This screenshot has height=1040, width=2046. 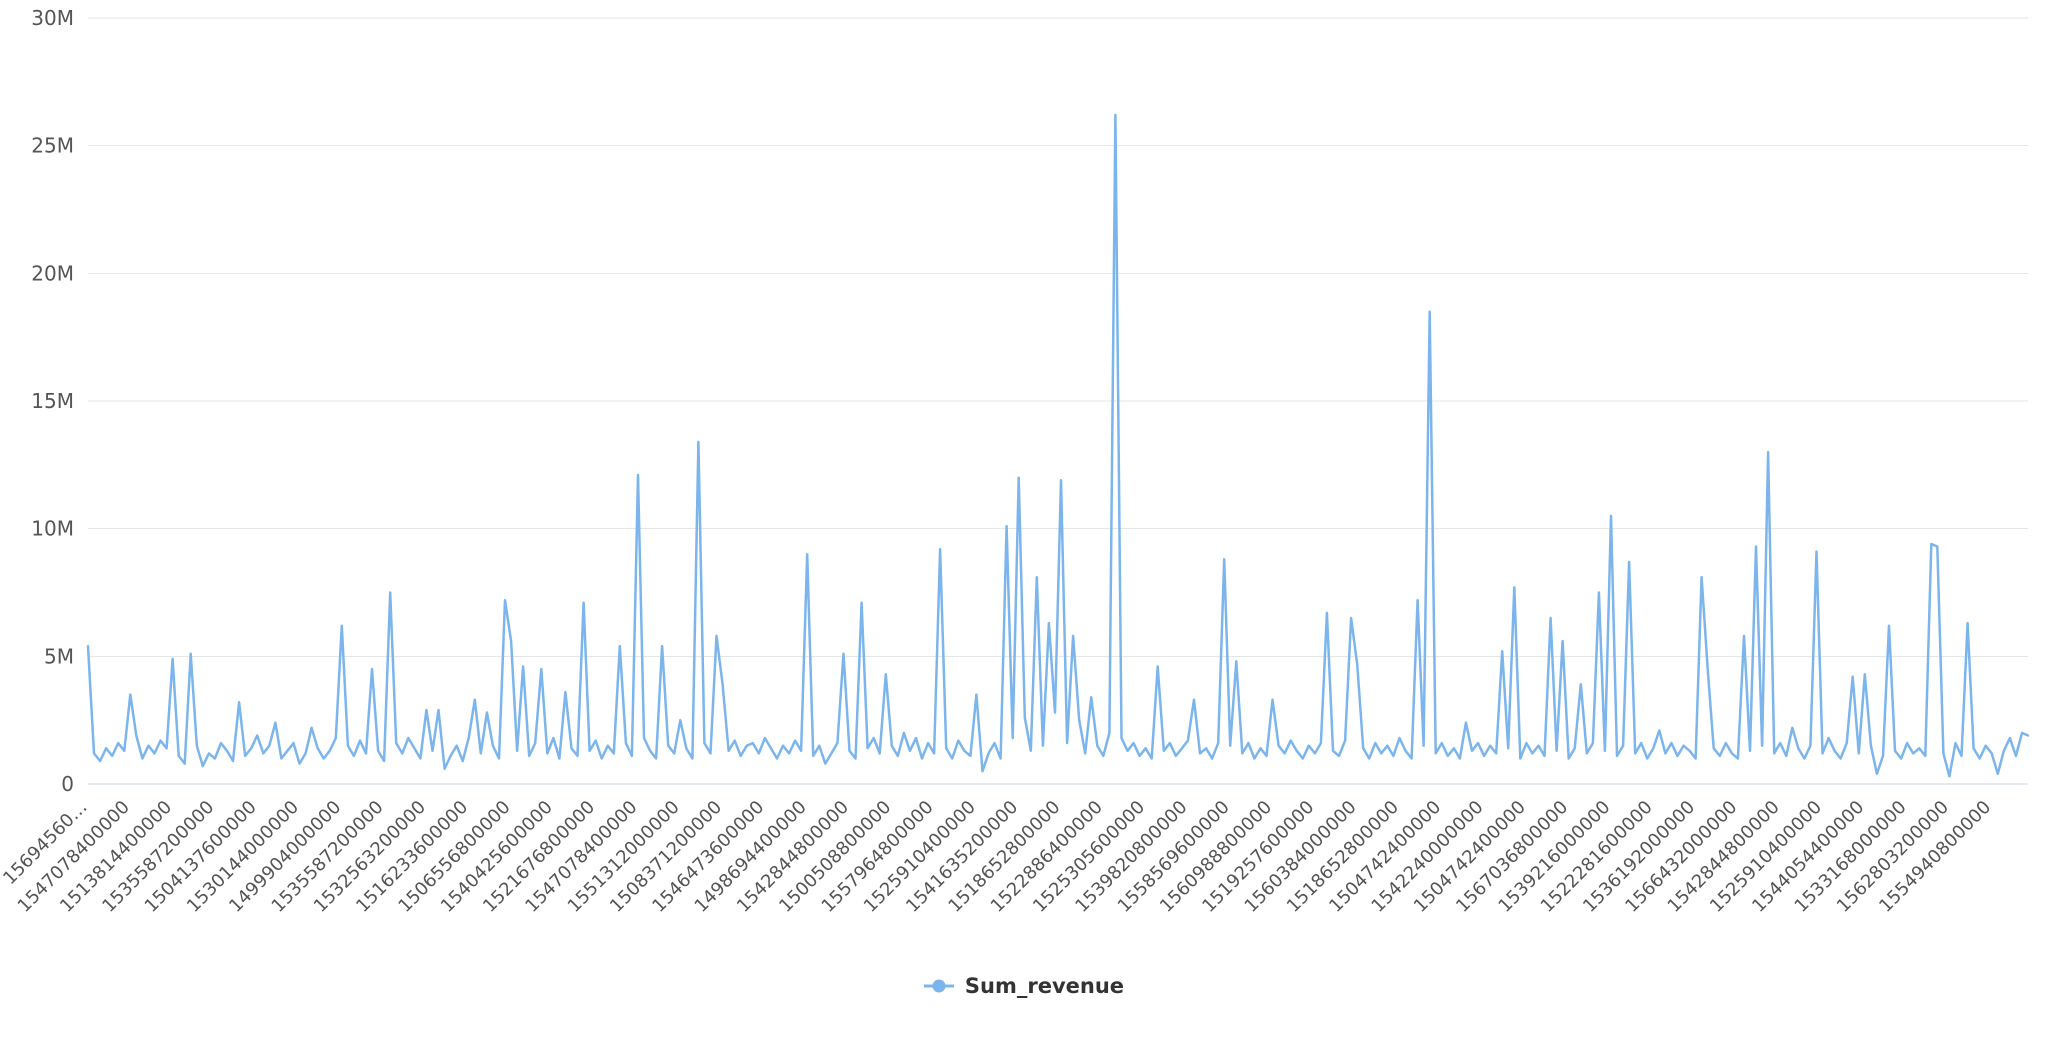 I want to click on y-axis-label: 5M, so click(x=59, y=656).